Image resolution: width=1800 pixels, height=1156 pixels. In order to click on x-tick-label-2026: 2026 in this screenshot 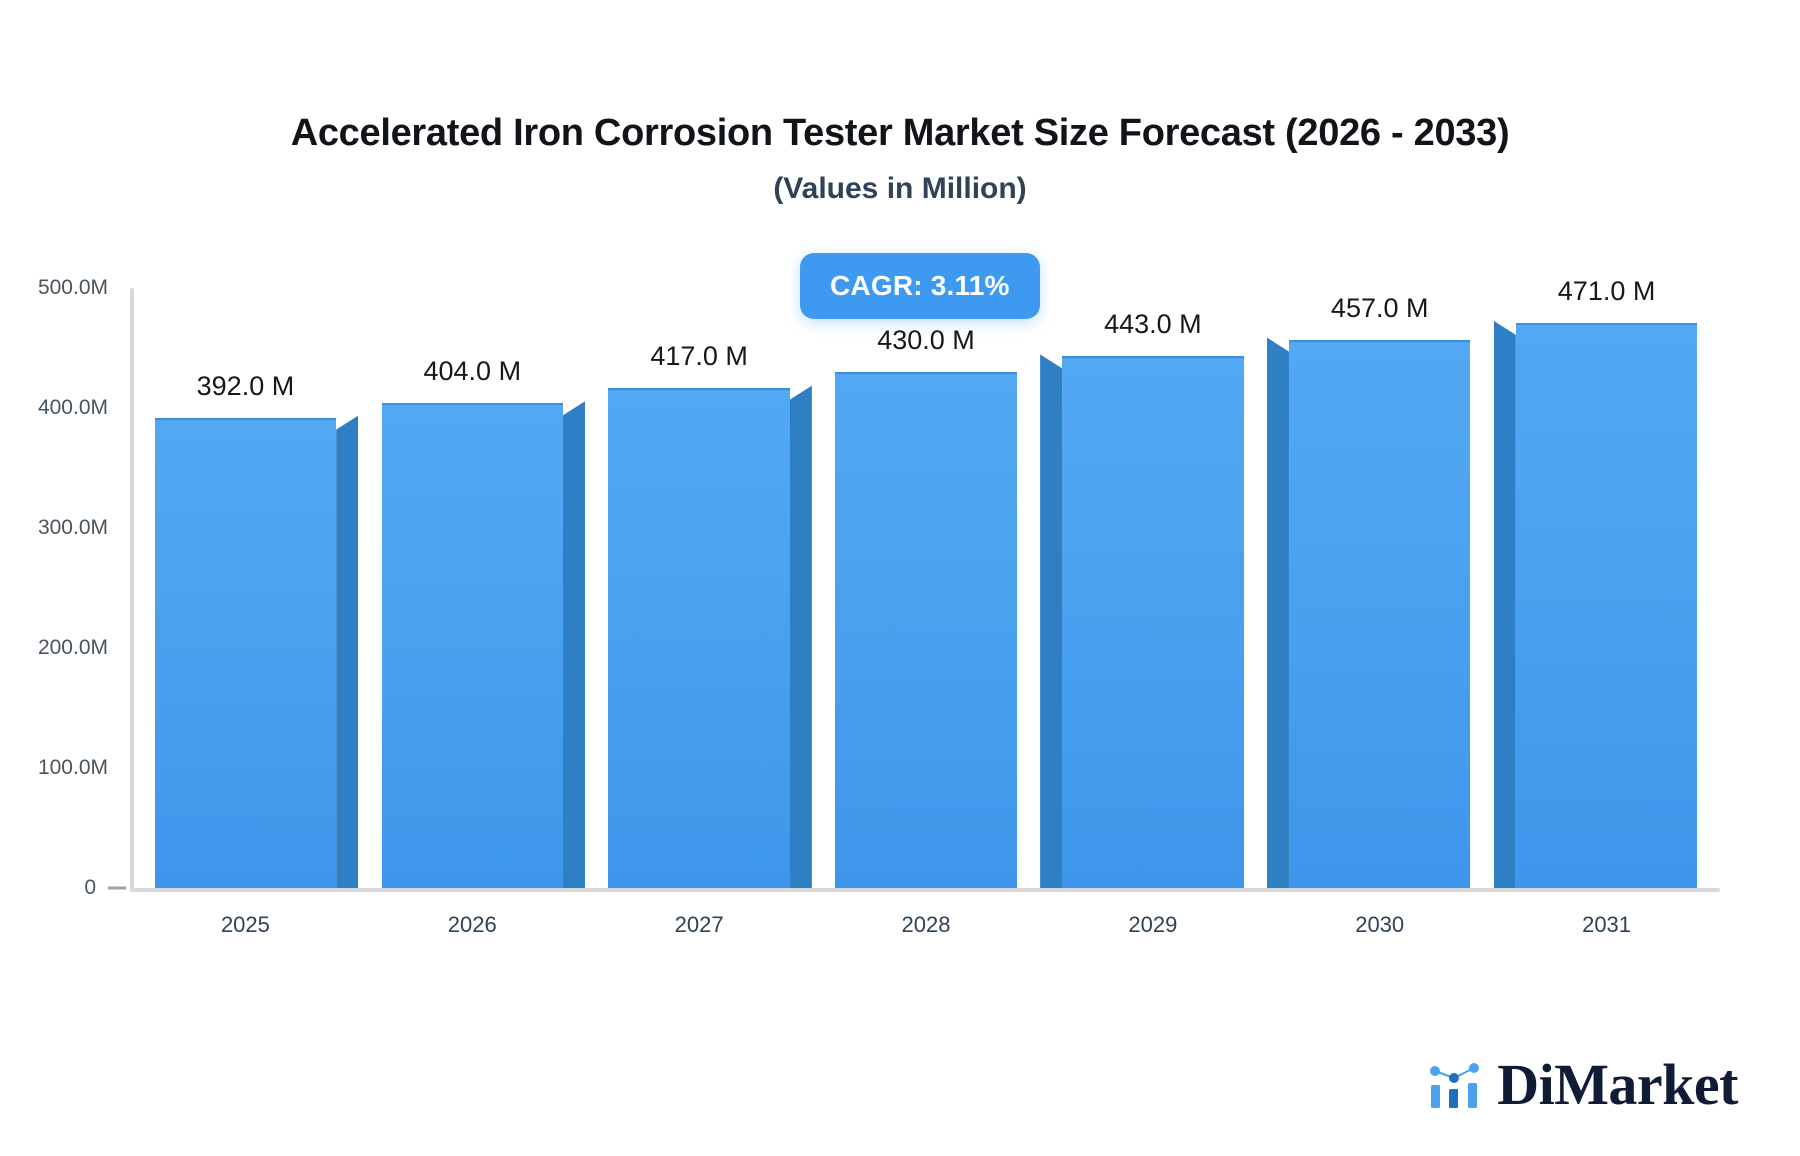, I will do `click(472, 924)`.